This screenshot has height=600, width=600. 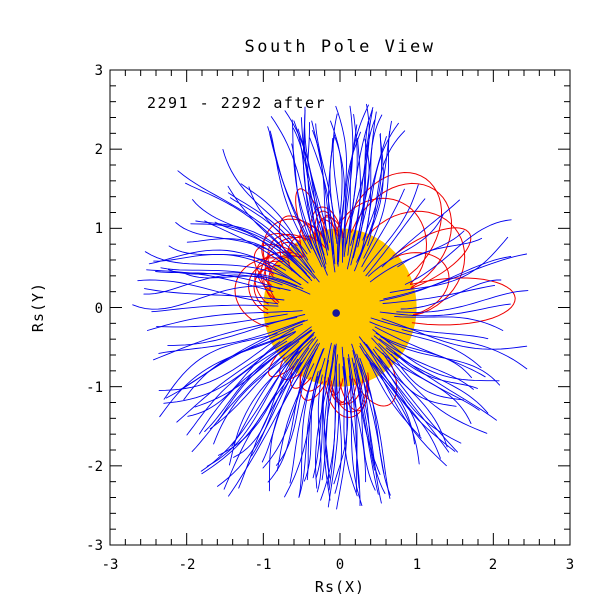 I want to click on x-tick-label: 2, so click(x=493, y=565).